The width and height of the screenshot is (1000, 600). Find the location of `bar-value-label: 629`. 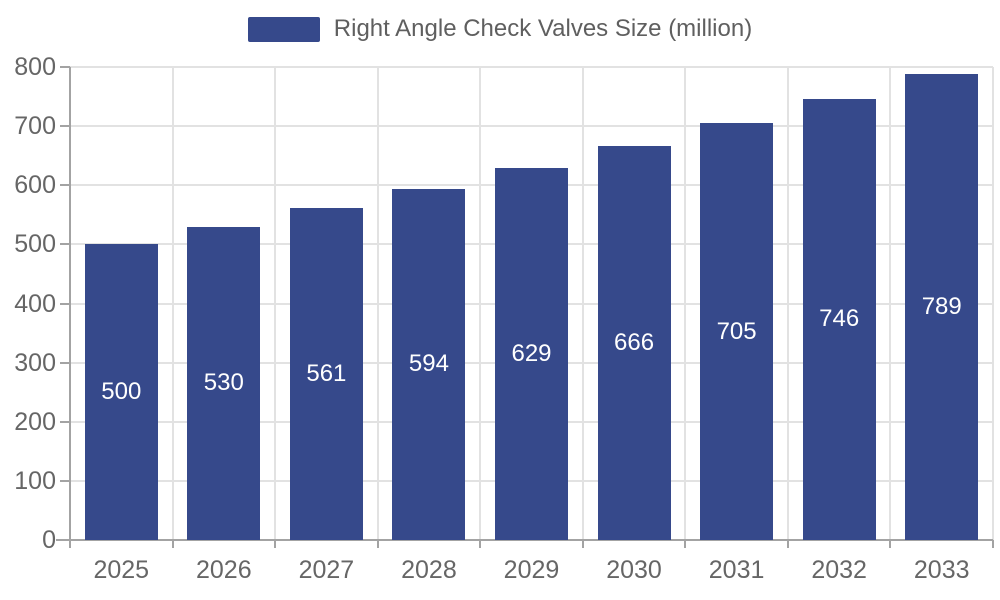

bar-value-label: 629 is located at coordinates (531, 354).